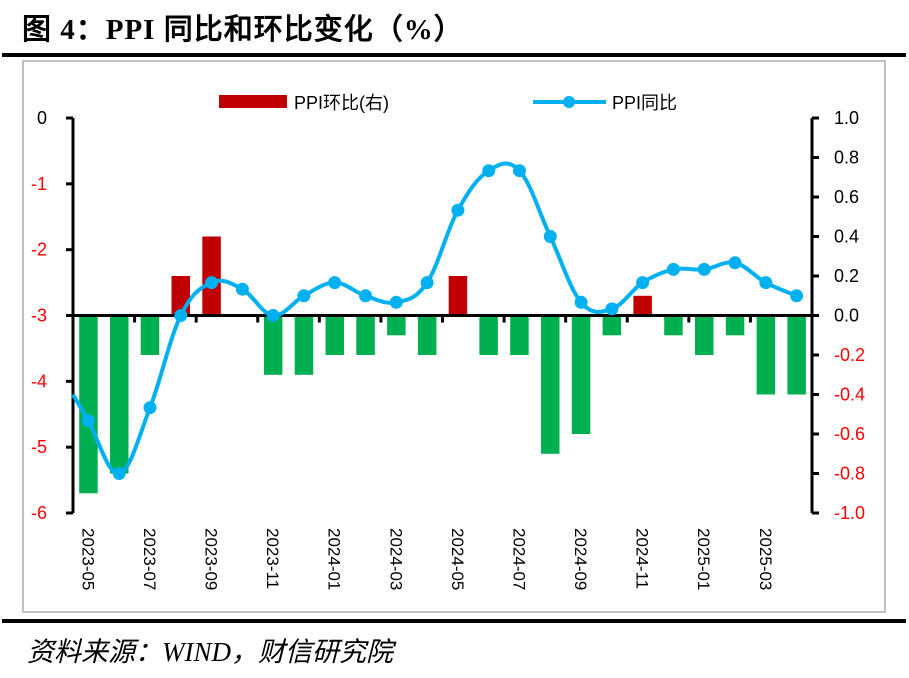 The height and width of the screenshot is (678, 909). What do you see at coordinates (454, 621) in the screenshot?
I see `bottom-rule` at bounding box center [454, 621].